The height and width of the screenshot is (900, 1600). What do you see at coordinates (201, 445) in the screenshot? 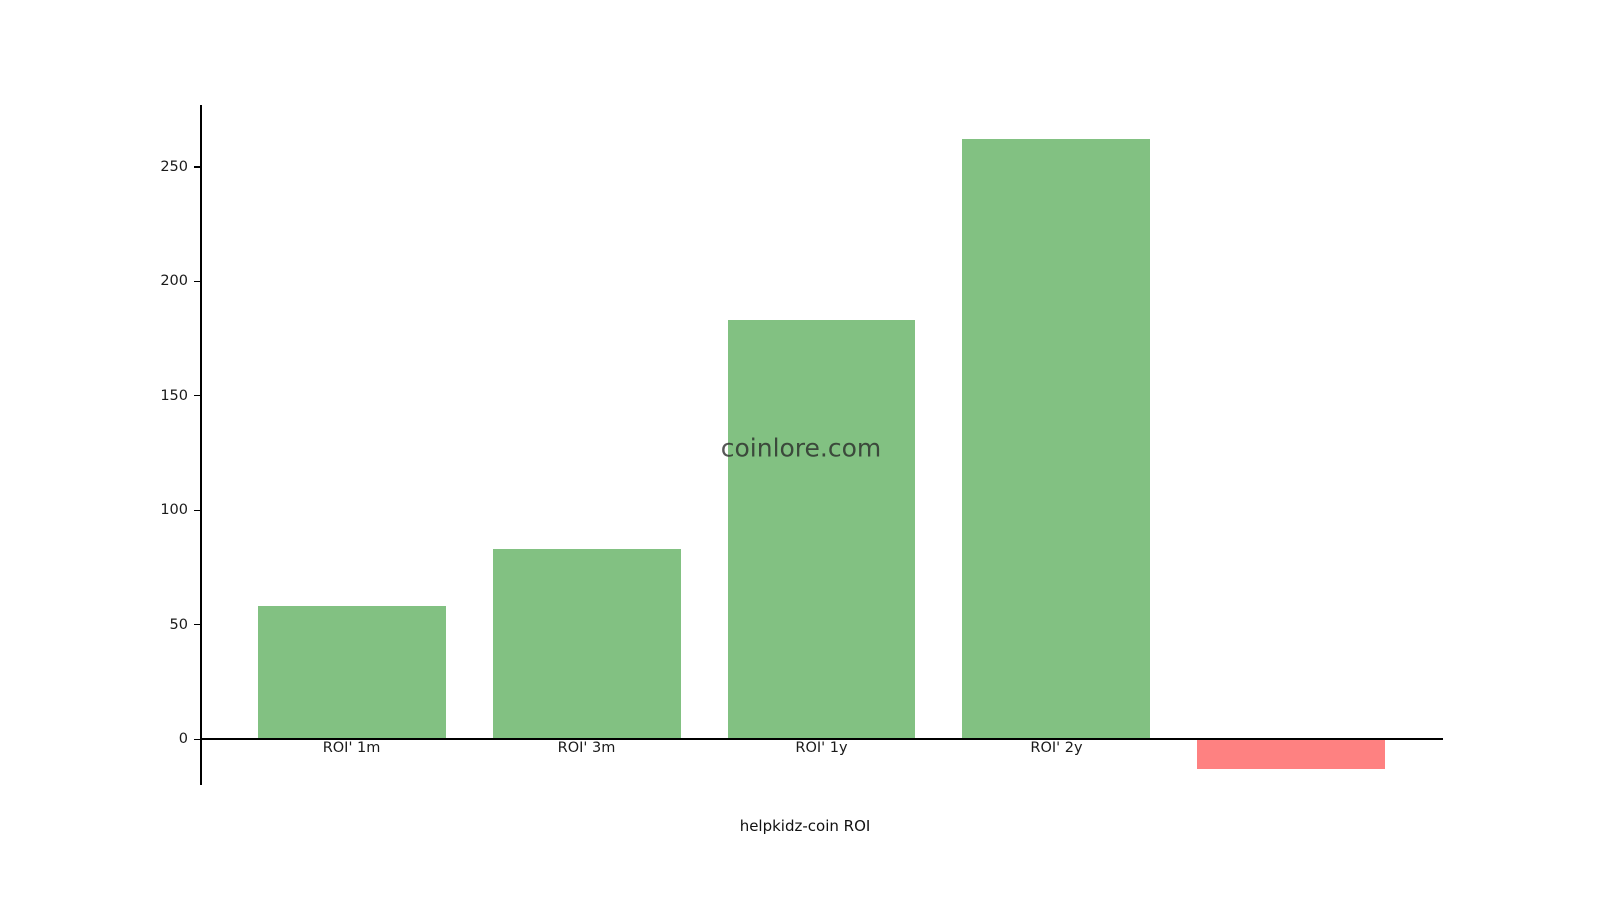
I see `y-axis-spine` at bounding box center [201, 445].